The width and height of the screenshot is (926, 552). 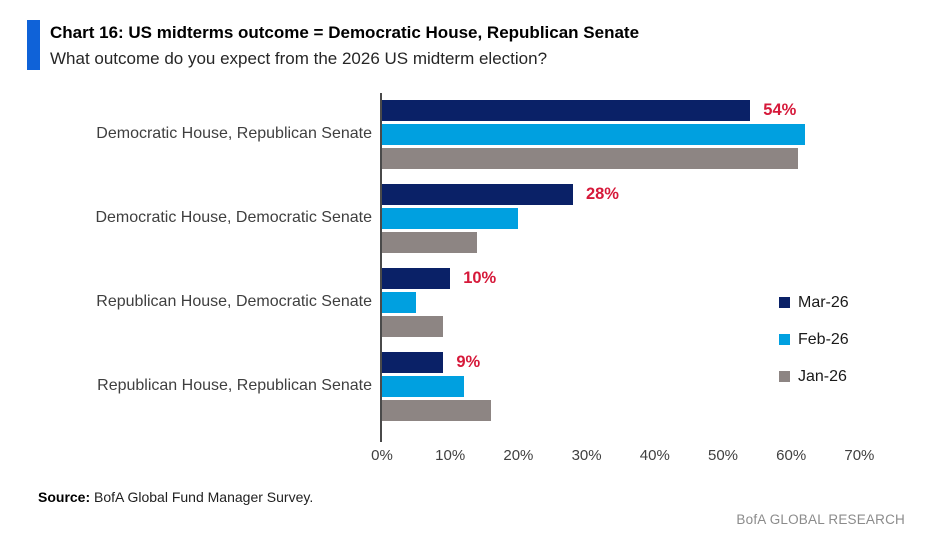 I want to click on legend-item: Jan-26, so click(x=814, y=376).